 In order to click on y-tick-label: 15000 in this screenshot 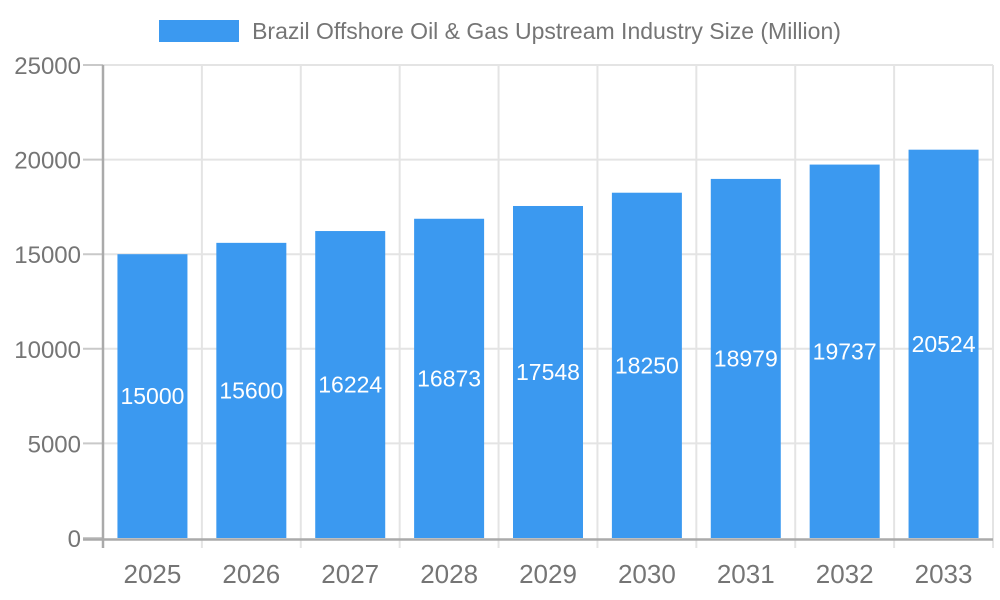, I will do `click(47, 255)`.